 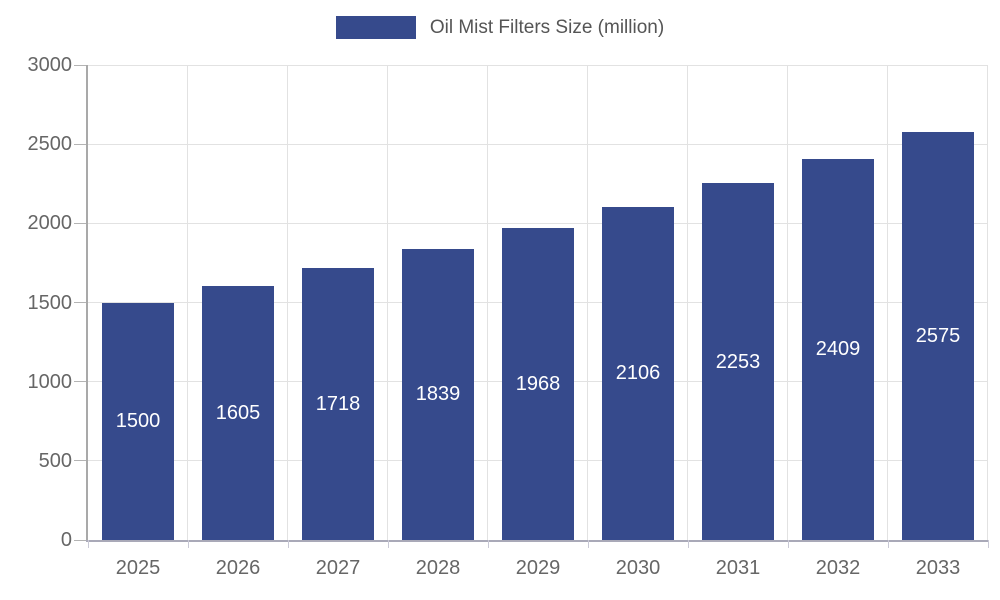 What do you see at coordinates (547, 27) in the screenshot?
I see `legend-label: Oil Mist Filters Size (million)` at bounding box center [547, 27].